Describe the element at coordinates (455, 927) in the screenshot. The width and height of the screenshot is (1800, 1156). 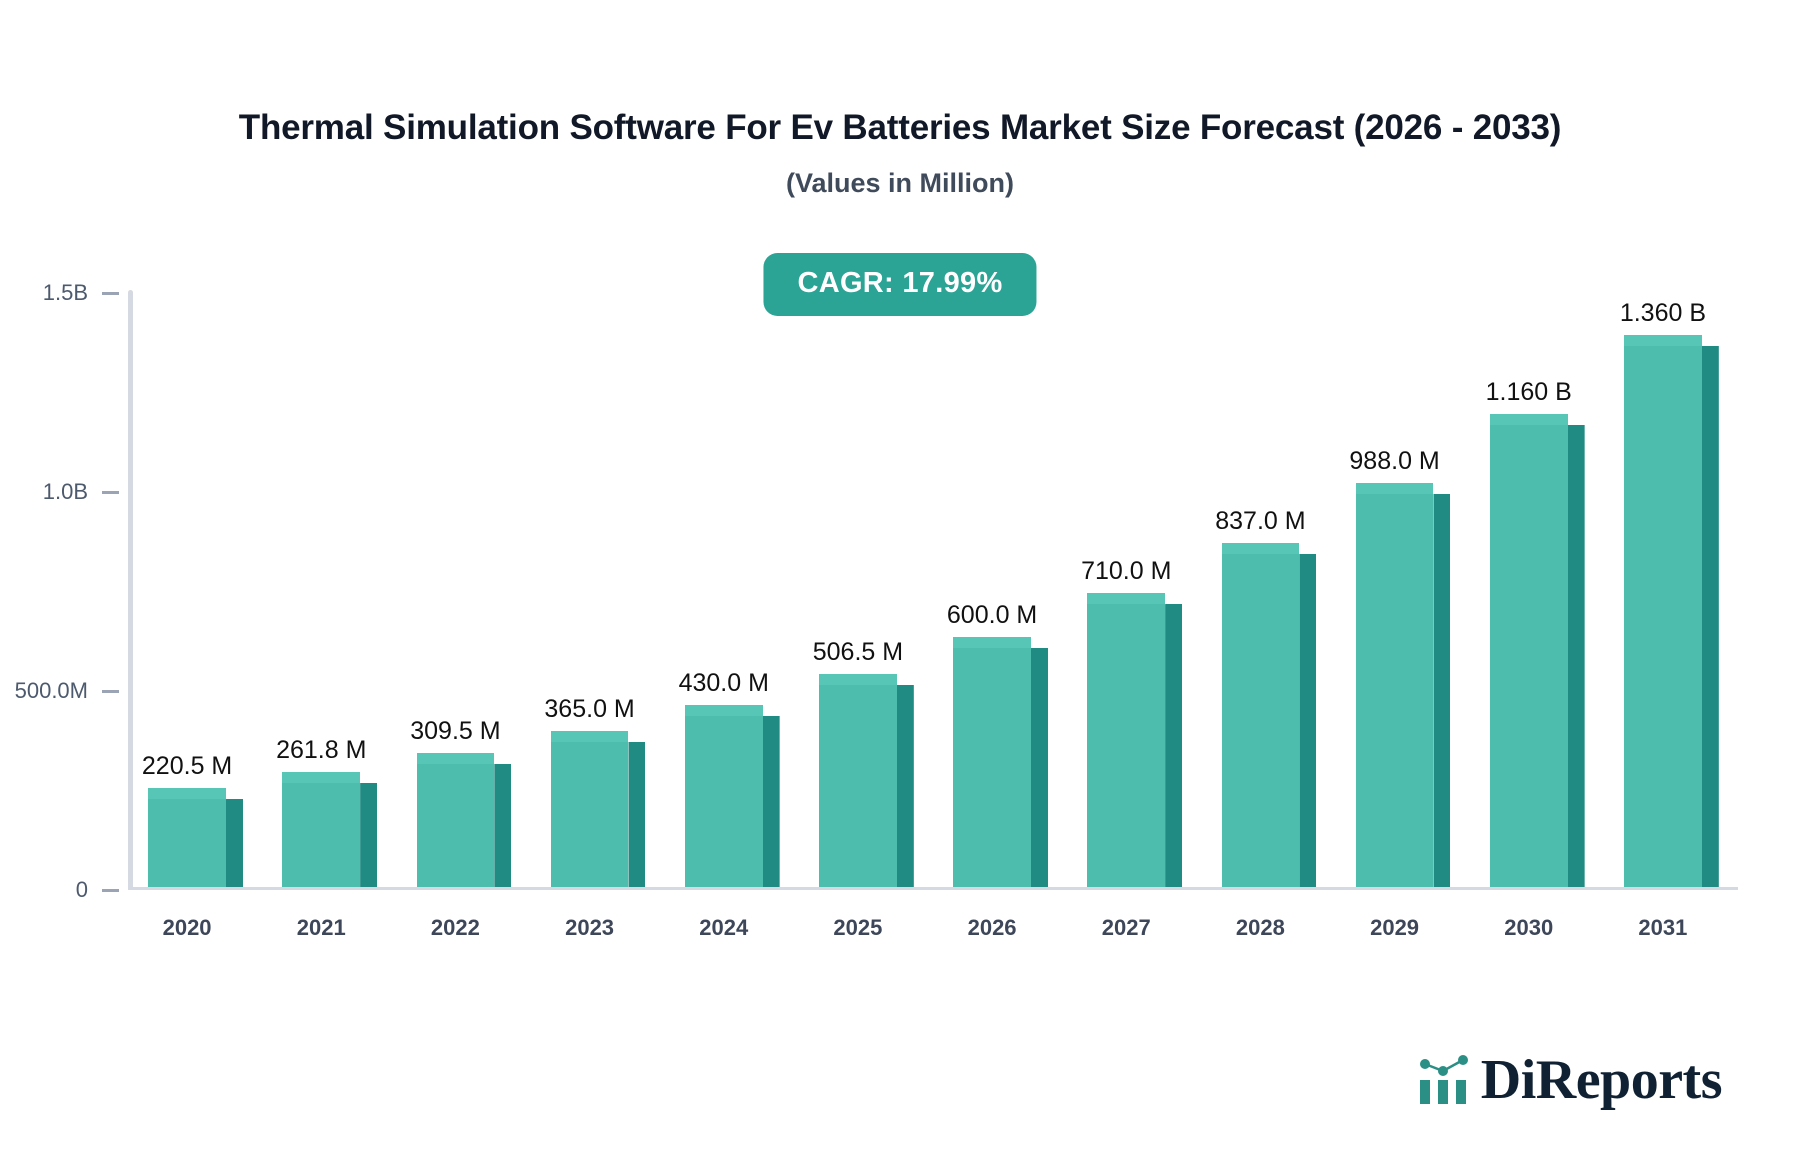
I see `x-axis-category-label: 2022` at that location.